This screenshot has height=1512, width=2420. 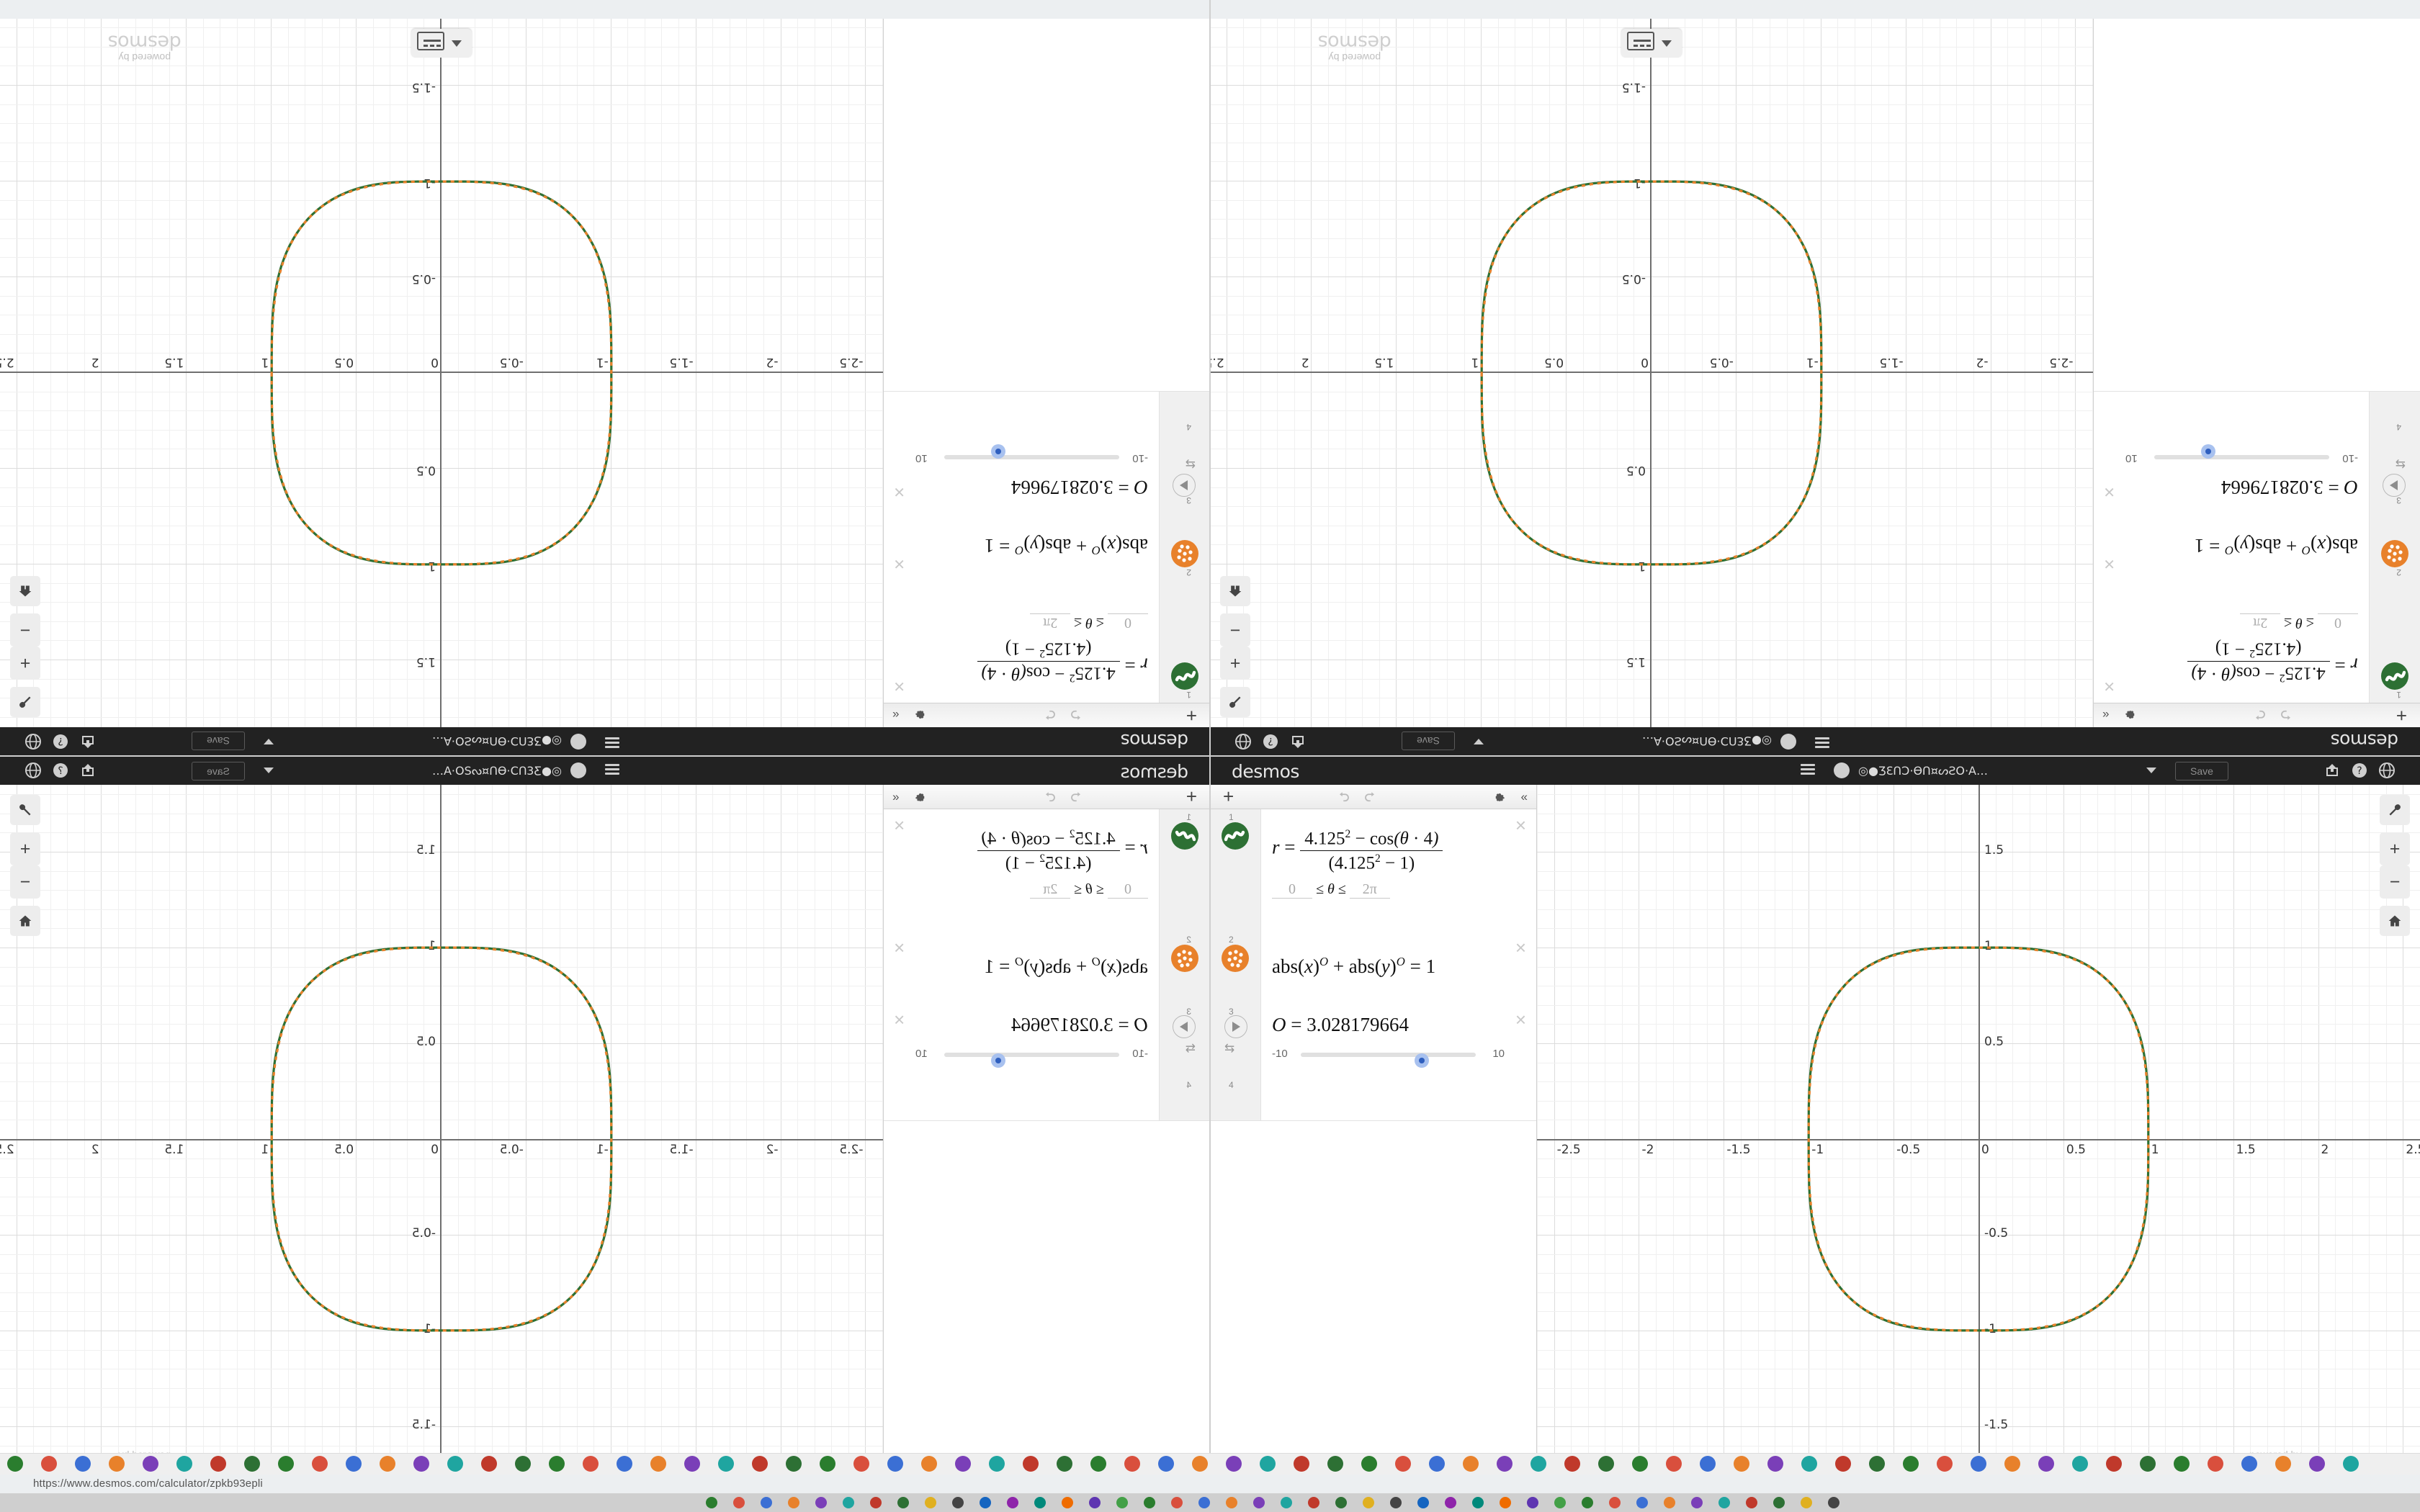 What do you see at coordinates (1298, 741) in the screenshot?
I see `share-icon` at bounding box center [1298, 741].